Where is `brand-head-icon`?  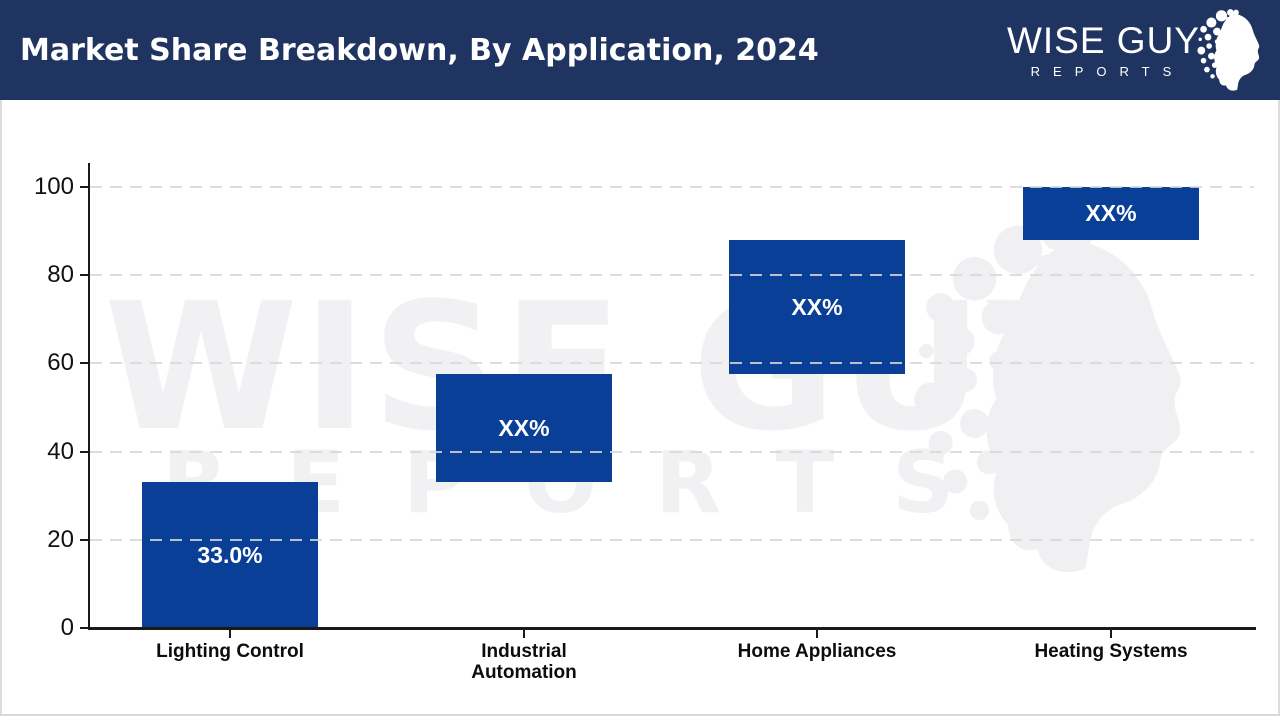 brand-head-icon is located at coordinates (1228, 50).